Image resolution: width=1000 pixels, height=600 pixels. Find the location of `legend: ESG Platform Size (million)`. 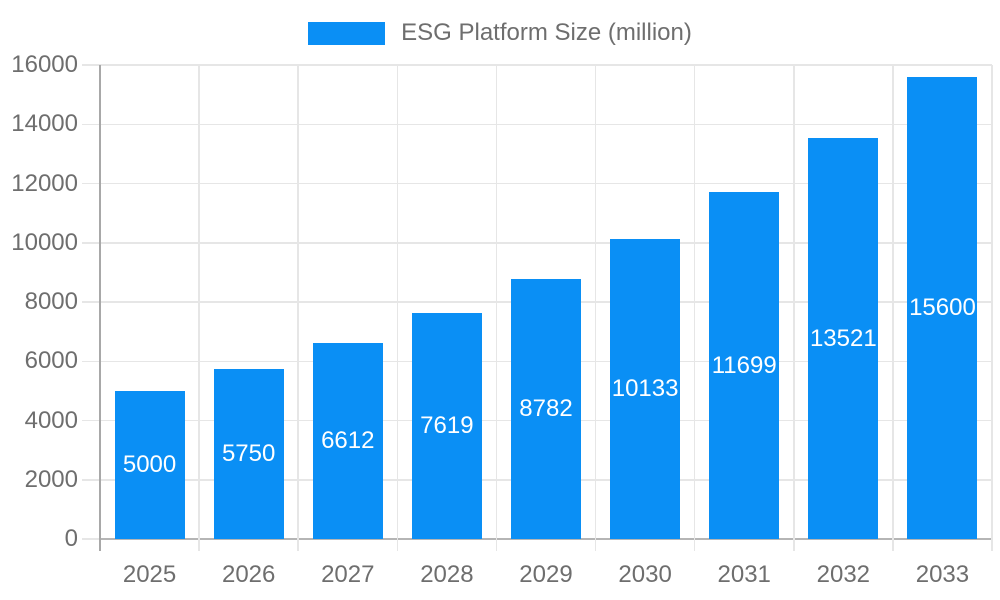

legend: ESG Platform Size (million) is located at coordinates (500, 32).